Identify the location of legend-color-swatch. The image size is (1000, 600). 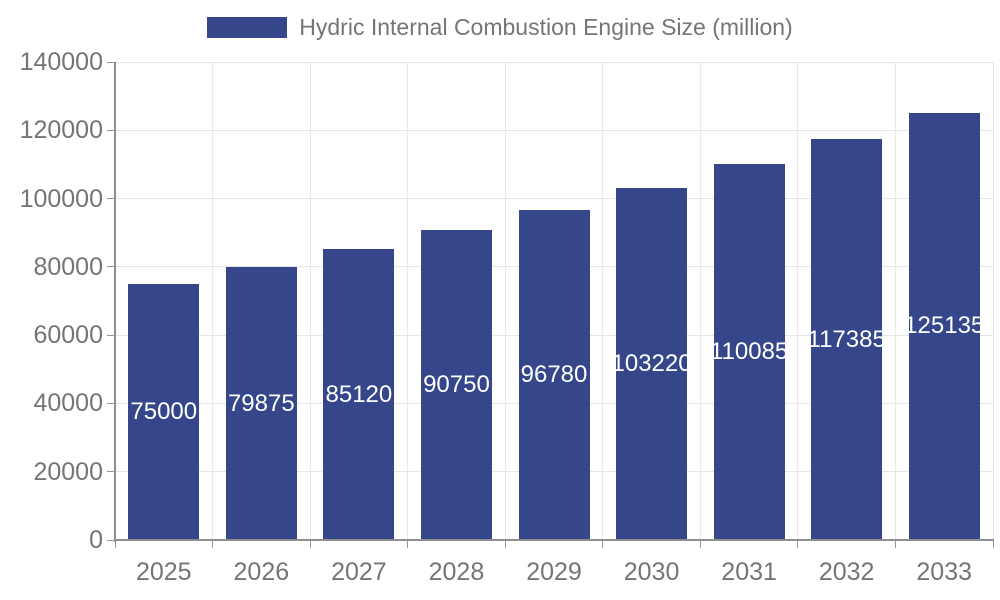
(247, 27).